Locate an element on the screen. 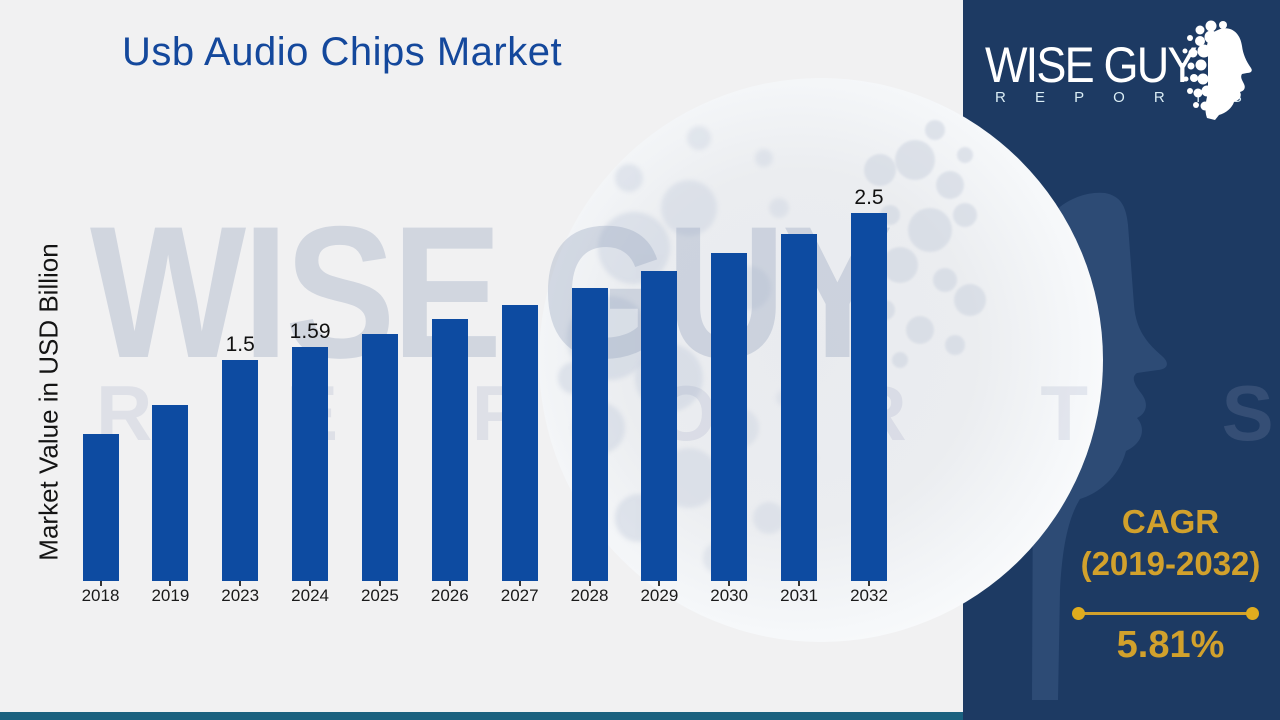 This screenshot has height=720, width=1280. watermark-line2: R E P O R T S is located at coordinates (688, 413).